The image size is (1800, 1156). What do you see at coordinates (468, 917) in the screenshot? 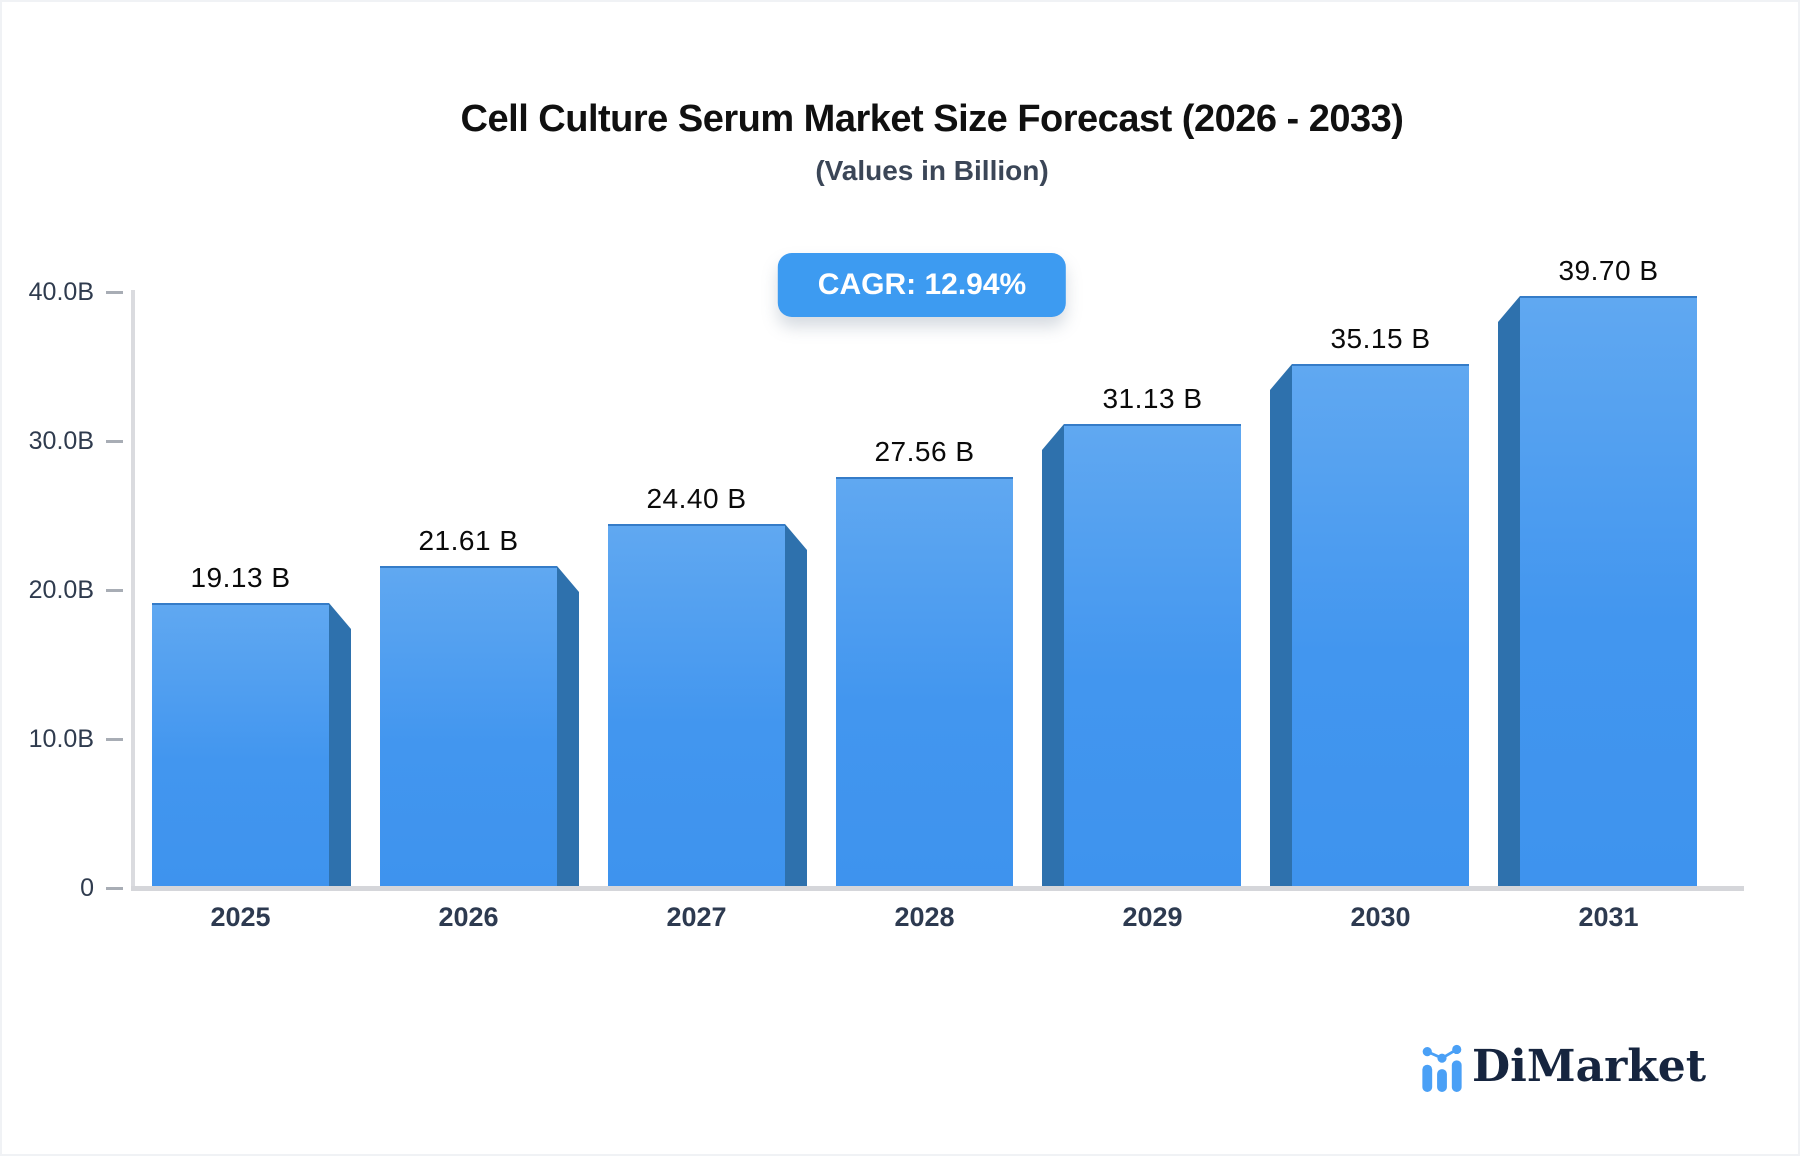
I see `x-axis-label: 2026` at bounding box center [468, 917].